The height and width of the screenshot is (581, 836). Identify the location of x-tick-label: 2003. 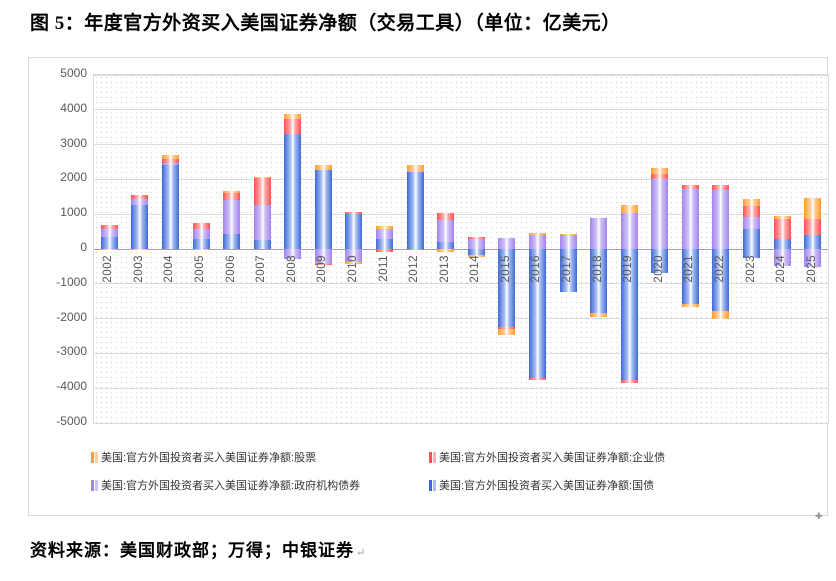
(138, 269).